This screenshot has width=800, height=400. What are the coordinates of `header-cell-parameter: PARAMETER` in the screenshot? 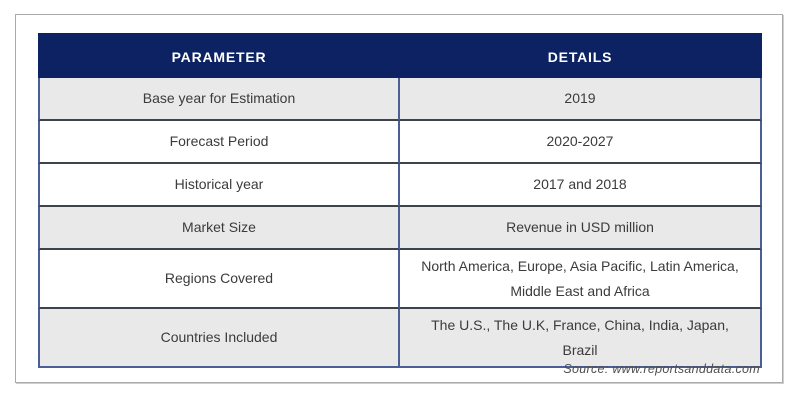 It's located at (219, 55).